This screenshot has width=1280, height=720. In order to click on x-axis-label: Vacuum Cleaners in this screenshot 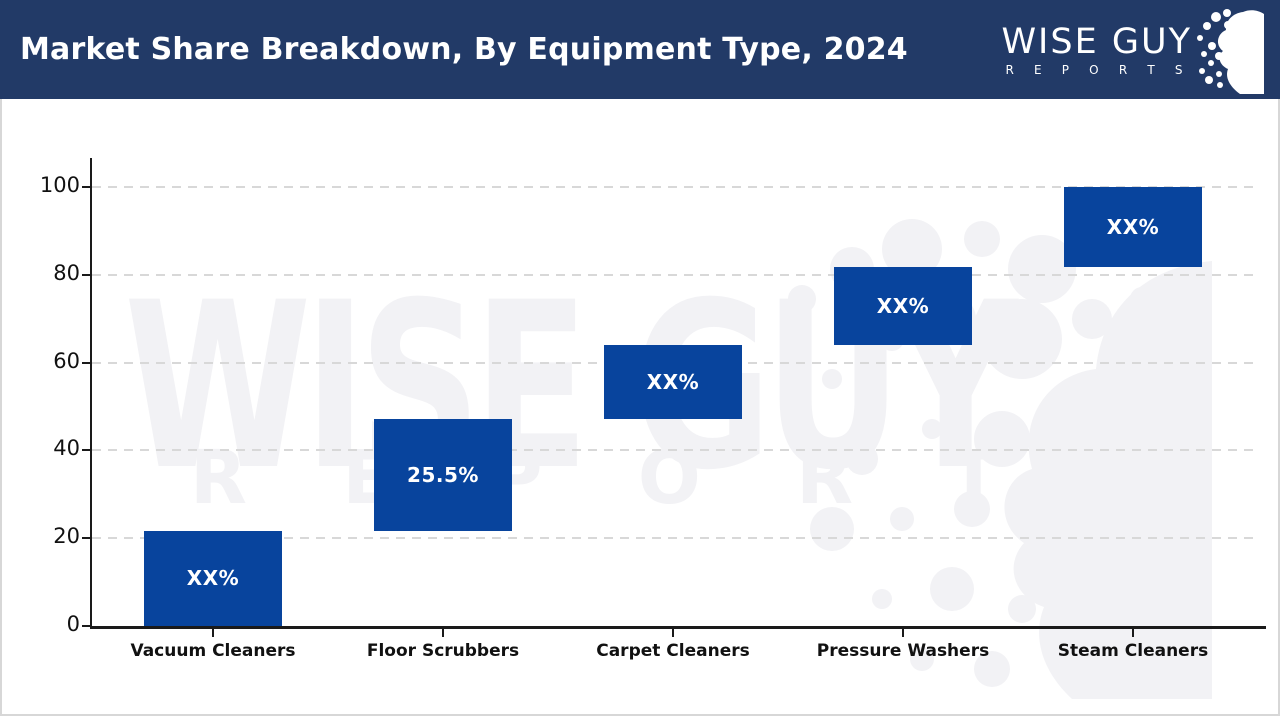, I will do `click(213, 651)`.